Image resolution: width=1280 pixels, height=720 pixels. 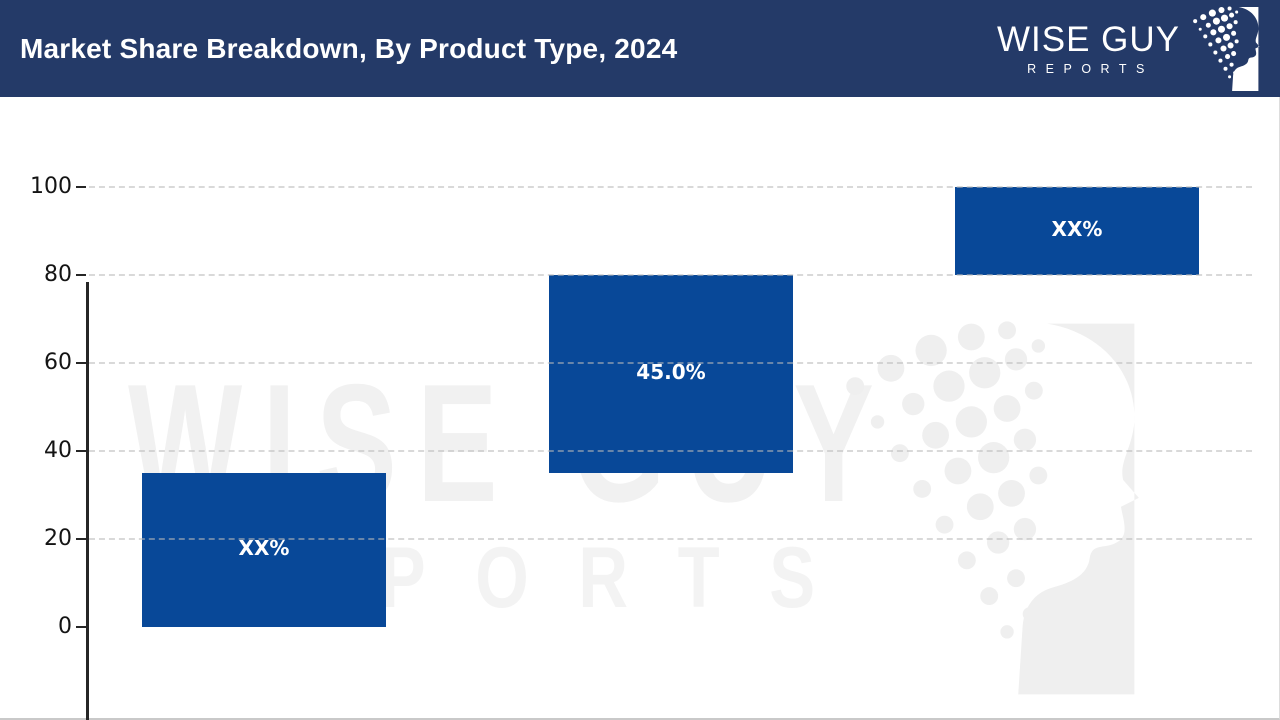 What do you see at coordinates (1090, 68) in the screenshot?
I see `brand-subtitle: REPORTS` at bounding box center [1090, 68].